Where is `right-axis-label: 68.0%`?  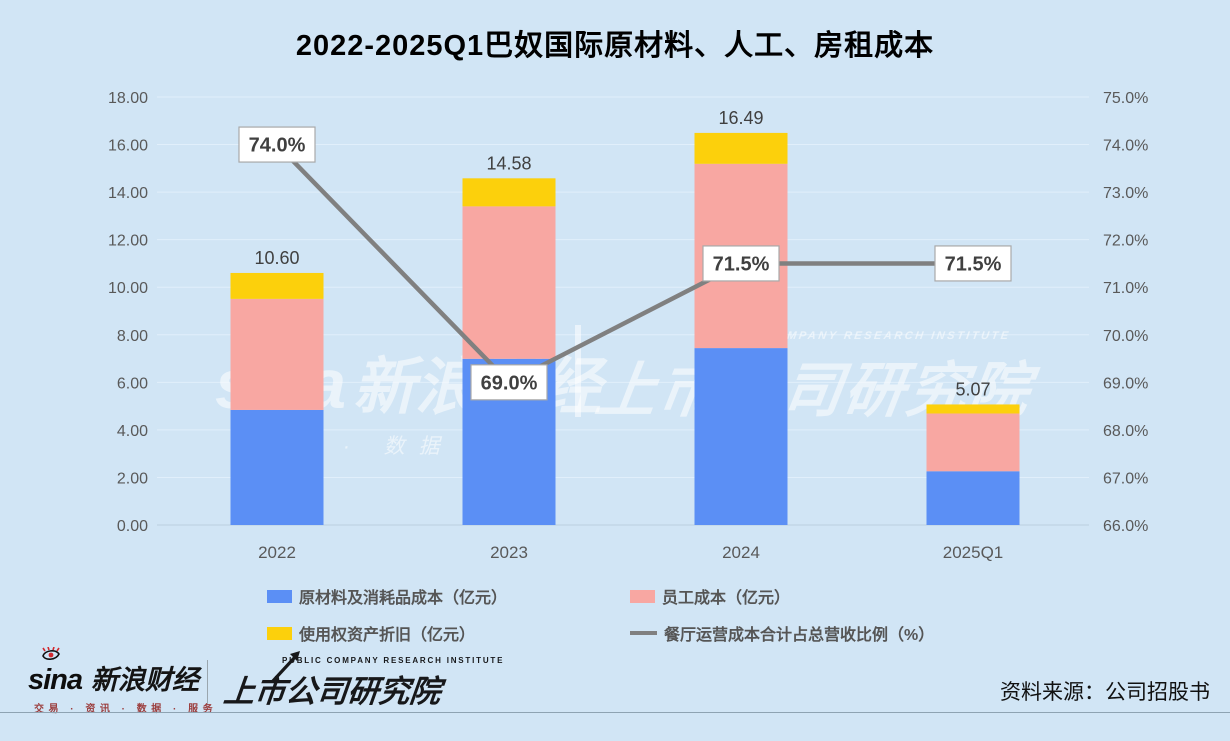
right-axis-label: 68.0% is located at coordinates (1125, 431).